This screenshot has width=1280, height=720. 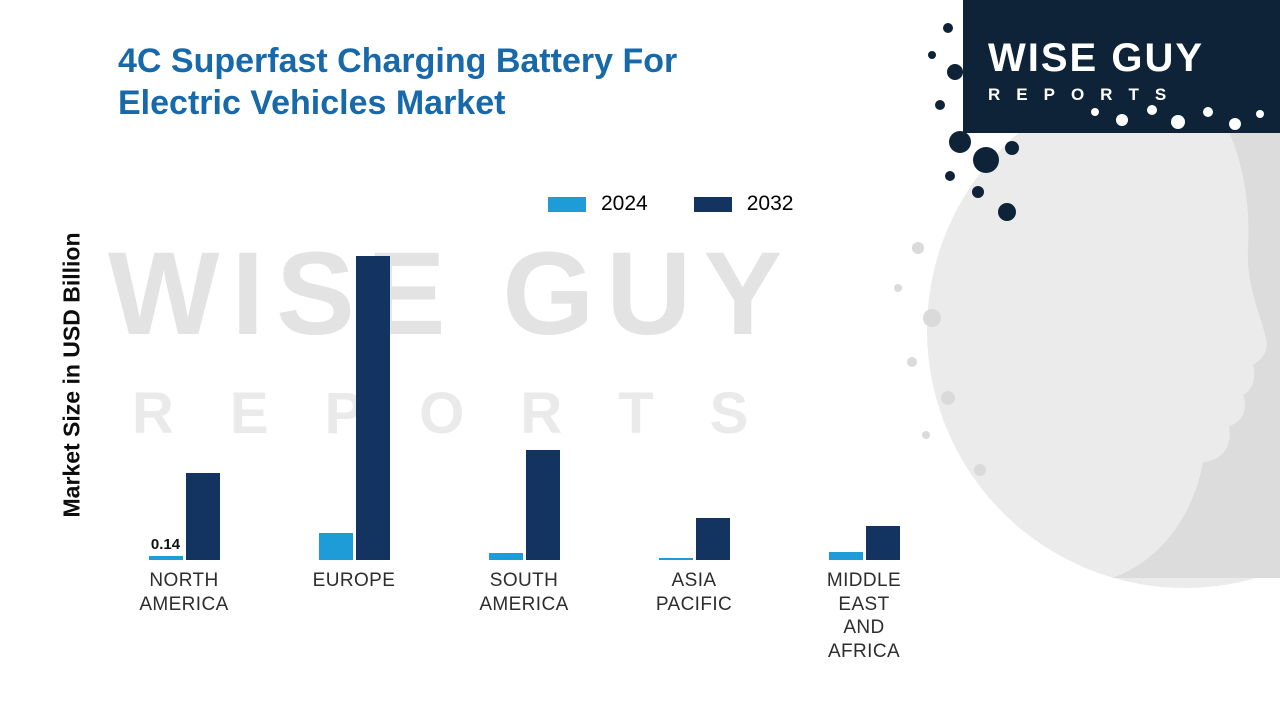 I want to click on bar-column-2032-asia-pacific, so click(x=712, y=539).